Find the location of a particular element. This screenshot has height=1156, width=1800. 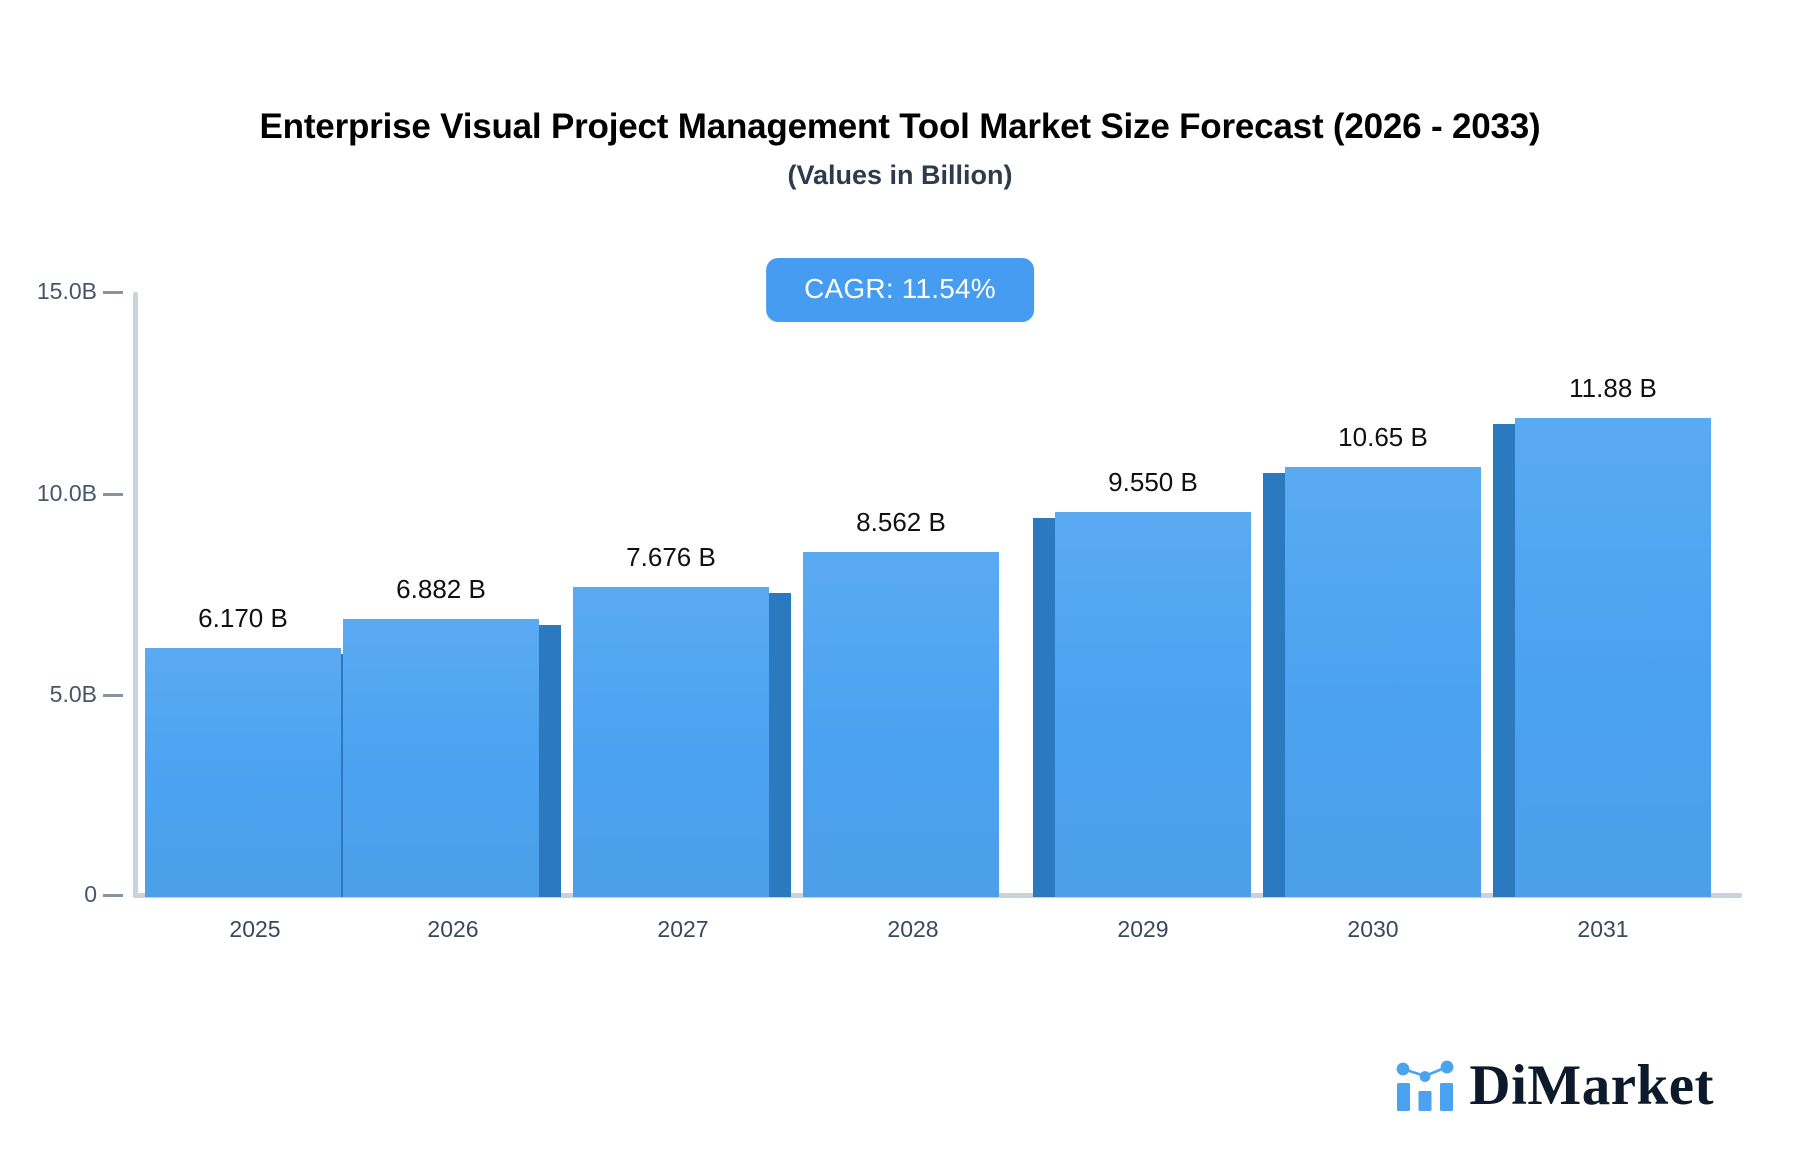

y-axis-line is located at coordinates (135, 594).